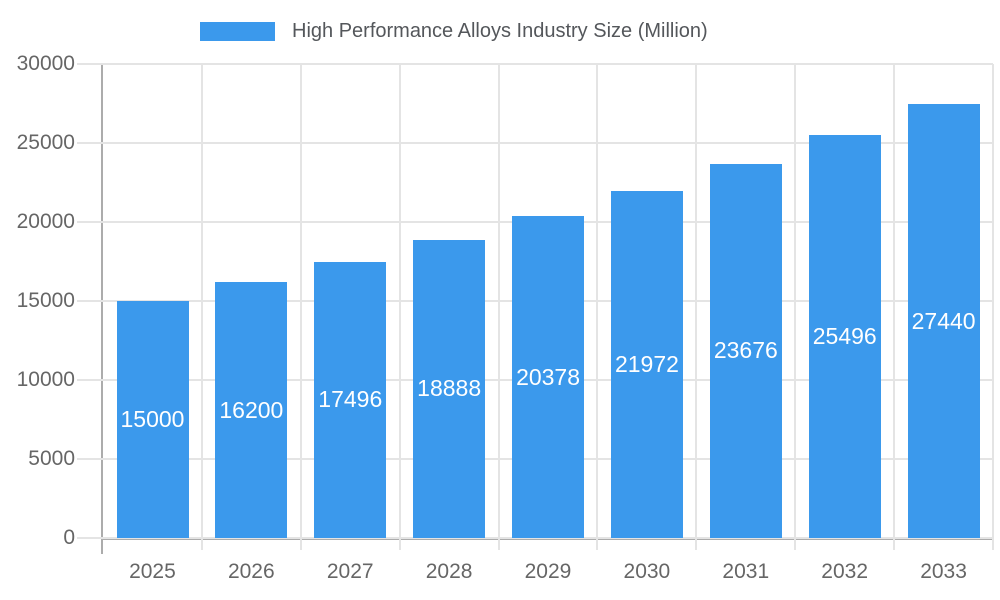 Image resolution: width=1000 pixels, height=600 pixels. What do you see at coordinates (943, 571) in the screenshot?
I see `x-axis-tick-label: 2033` at bounding box center [943, 571].